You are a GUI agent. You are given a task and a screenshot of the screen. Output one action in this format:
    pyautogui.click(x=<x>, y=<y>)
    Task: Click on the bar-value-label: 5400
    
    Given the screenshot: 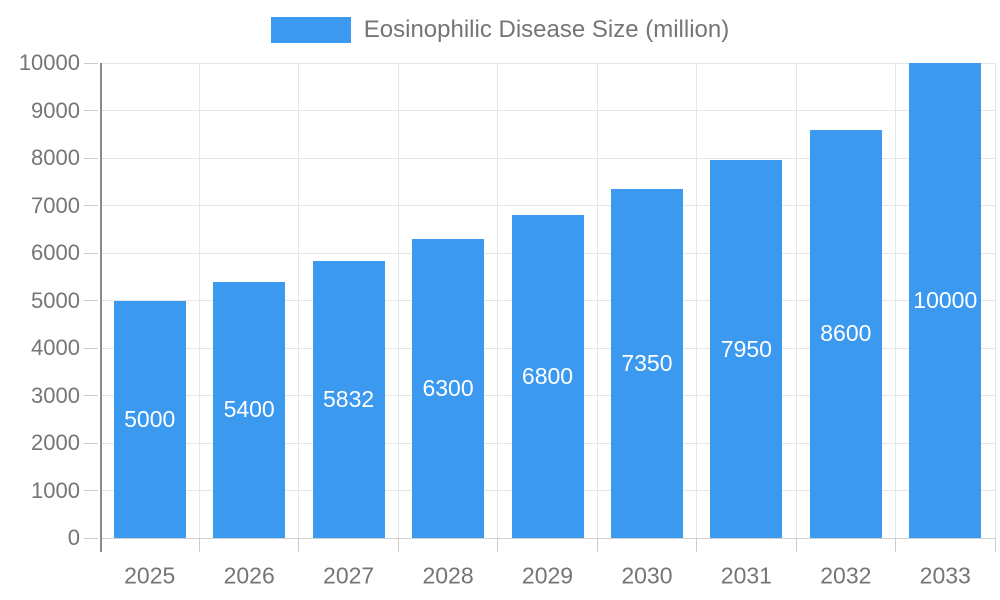 What is the action you would take?
    pyautogui.click(x=249, y=409)
    